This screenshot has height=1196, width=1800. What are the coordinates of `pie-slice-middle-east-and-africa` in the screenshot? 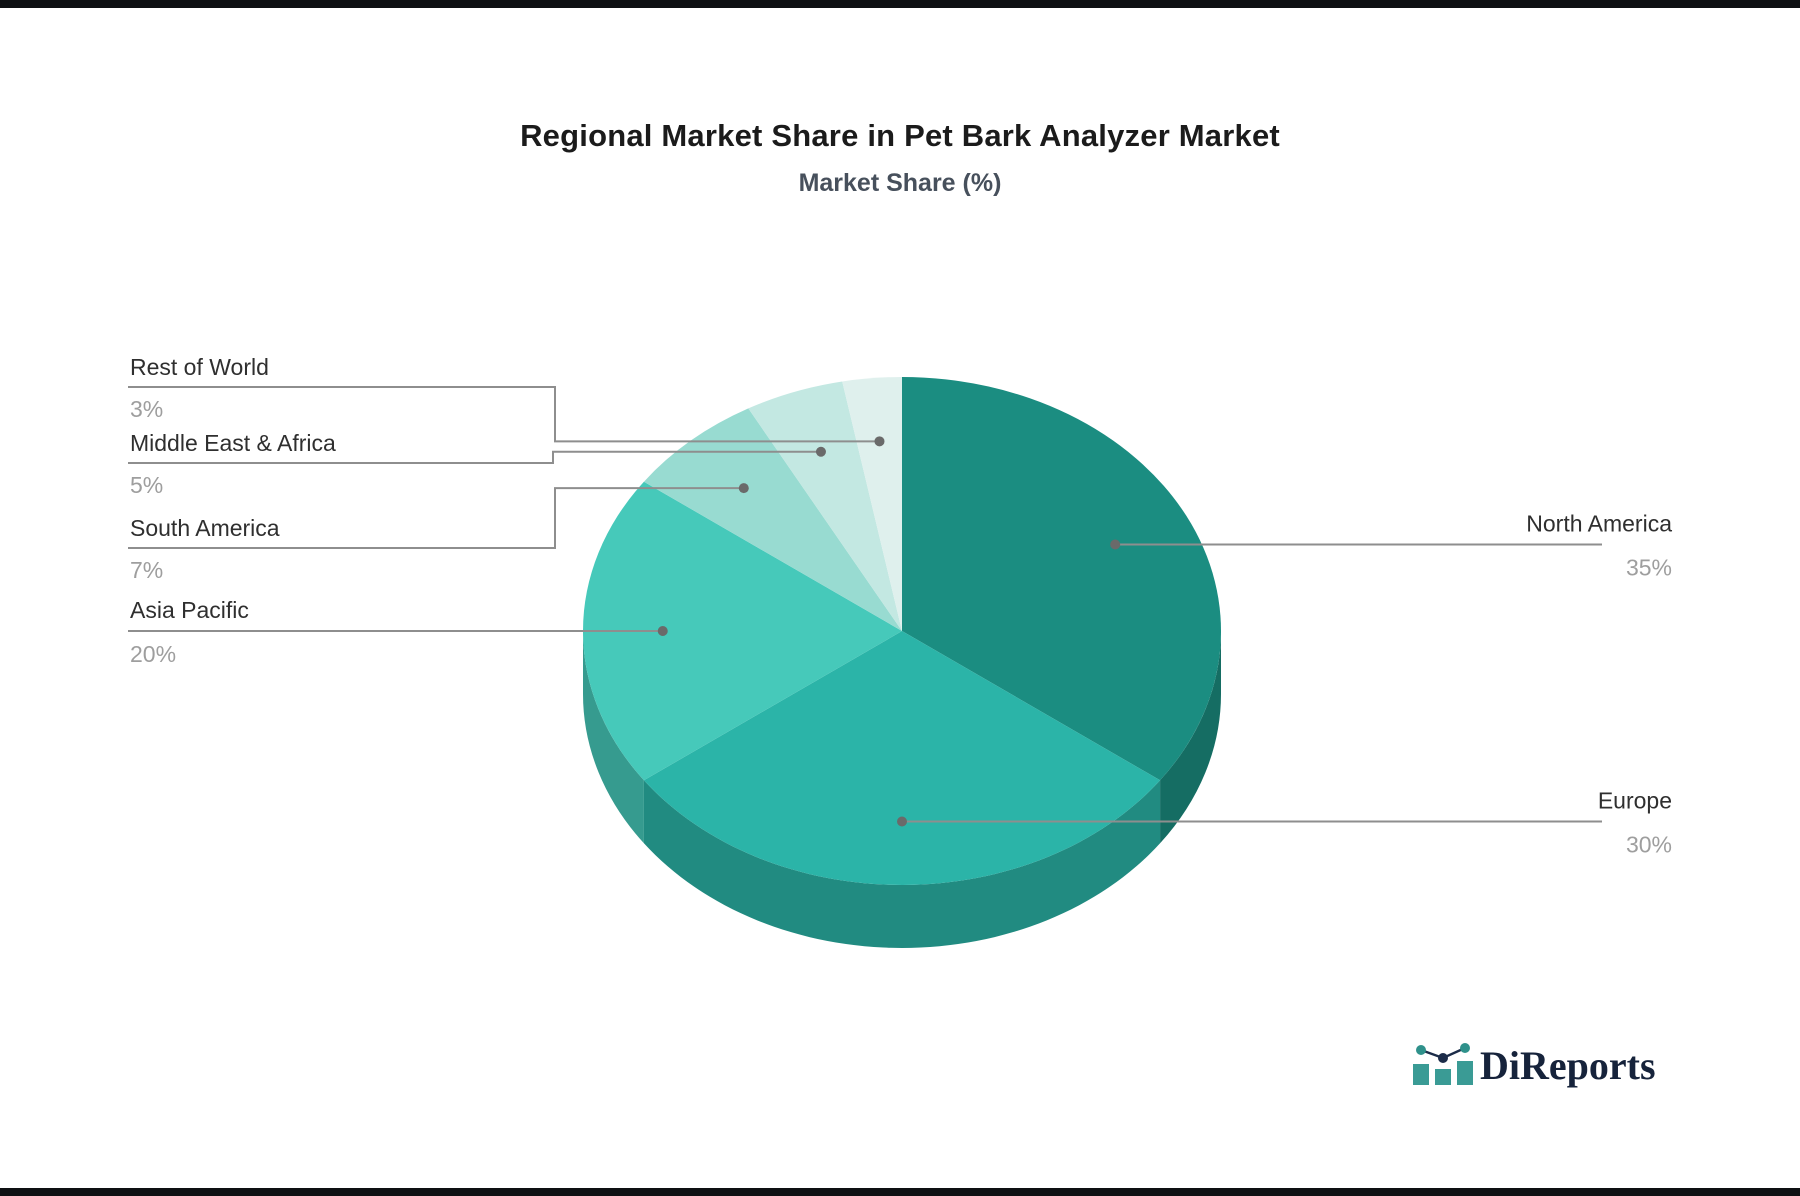 It's located at (825, 506).